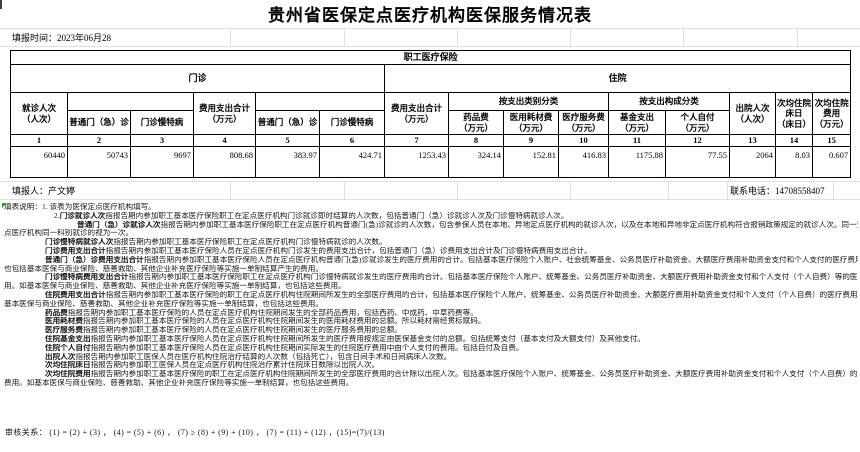 The width and height of the screenshot is (860, 452). What do you see at coordinates (430, 37) in the screenshot?
I see `report-time-row: 填报时间：2023年06月28` at bounding box center [430, 37].